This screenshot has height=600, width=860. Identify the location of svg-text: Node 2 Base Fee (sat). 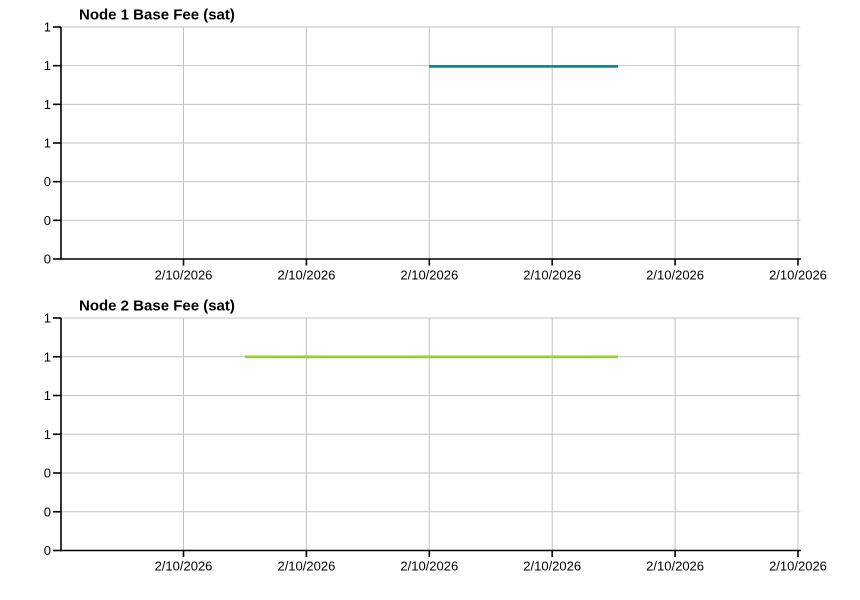
(157, 306).